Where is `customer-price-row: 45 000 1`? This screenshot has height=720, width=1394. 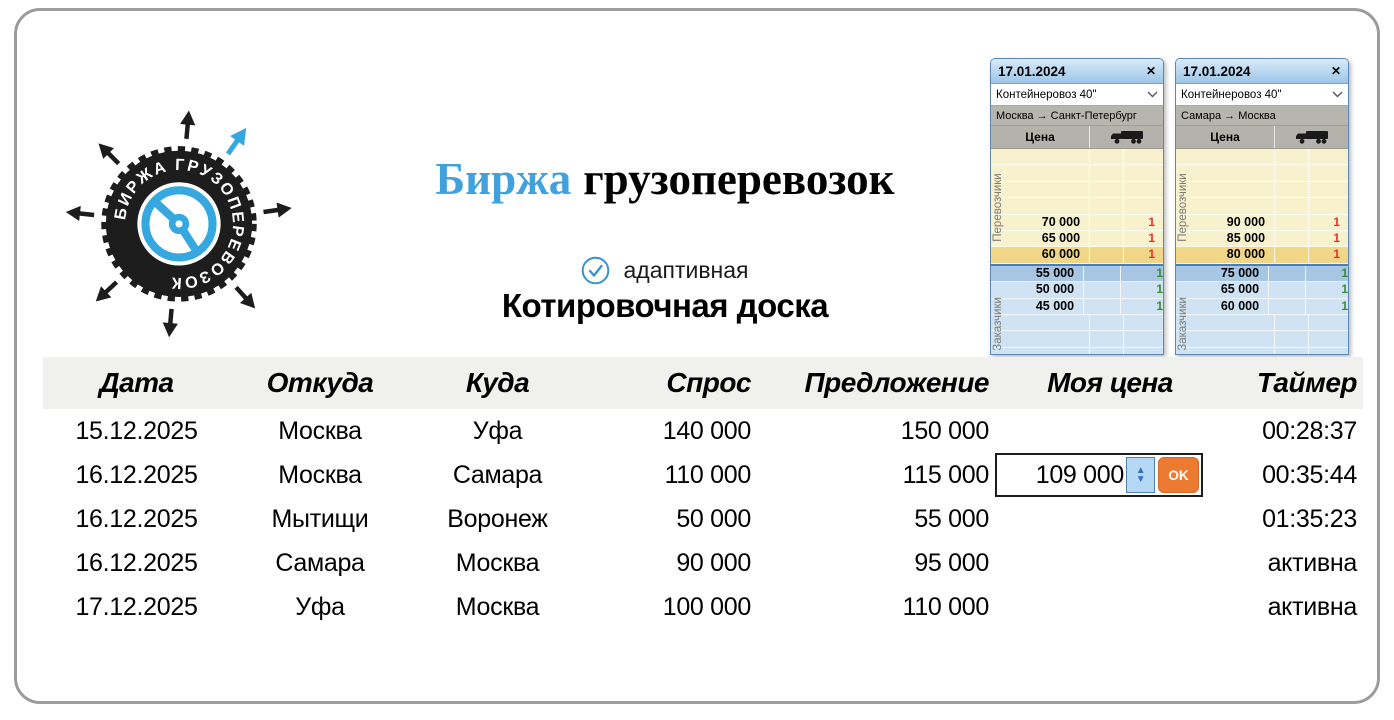
customer-price-row: 45 000 1 is located at coordinates (1077, 306).